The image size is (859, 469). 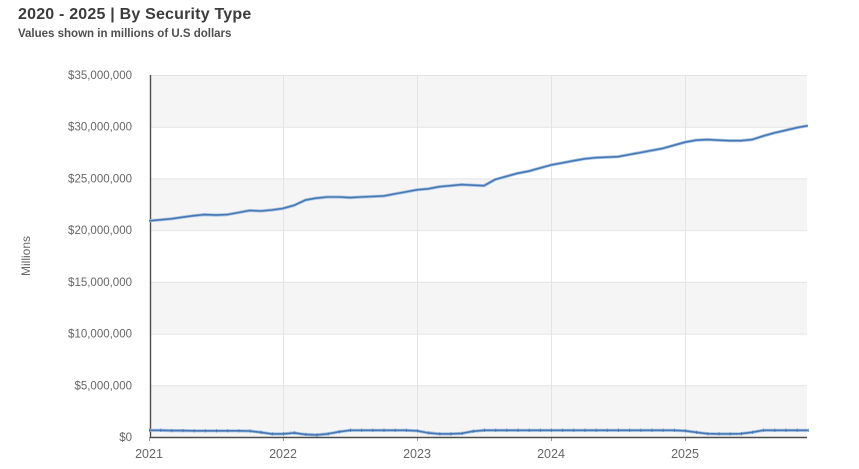 I want to click on x-tick-label: 2025, so click(x=685, y=454).